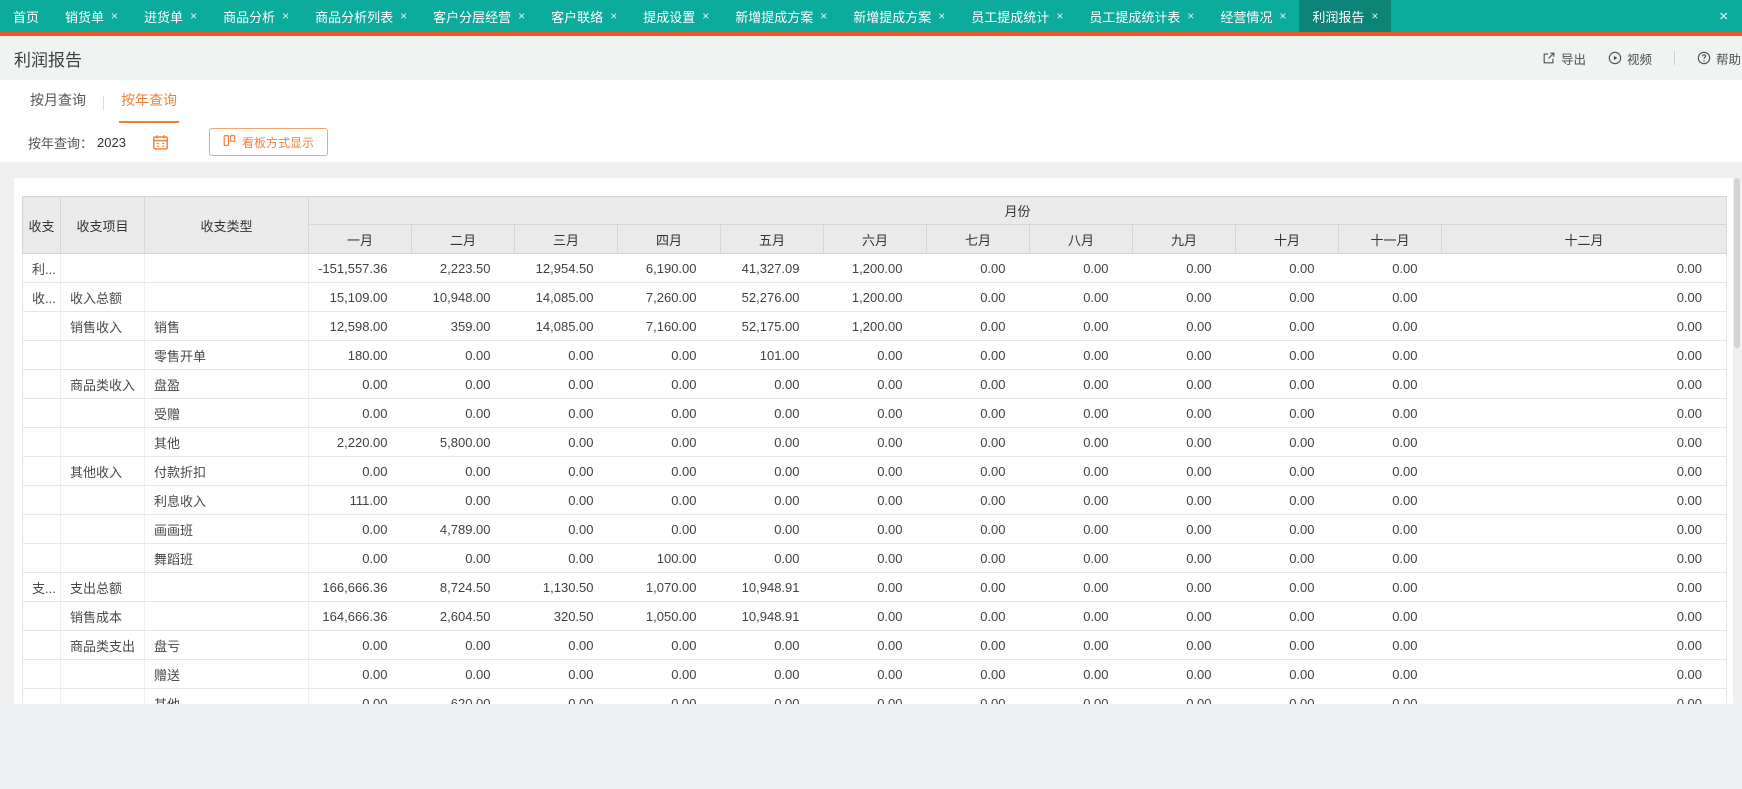 The width and height of the screenshot is (1742, 789). What do you see at coordinates (1615, 58) in the screenshot?
I see `video-icon` at bounding box center [1615, 58].